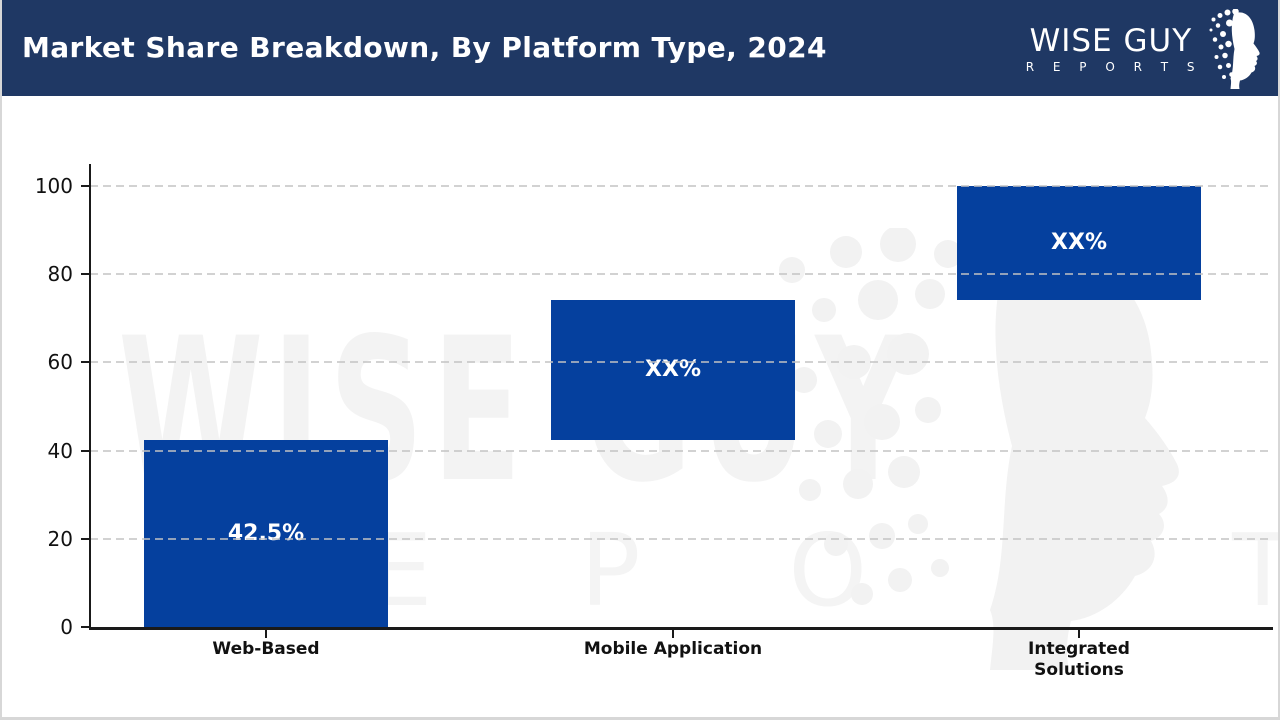 Image resolution: width=1280 pixels, height=720 pixels. What do you see at coordinates (673, 649) in the screenshot?
I see `category-label-mobile-application: Mobile Application` at bounding box center [673, 649].